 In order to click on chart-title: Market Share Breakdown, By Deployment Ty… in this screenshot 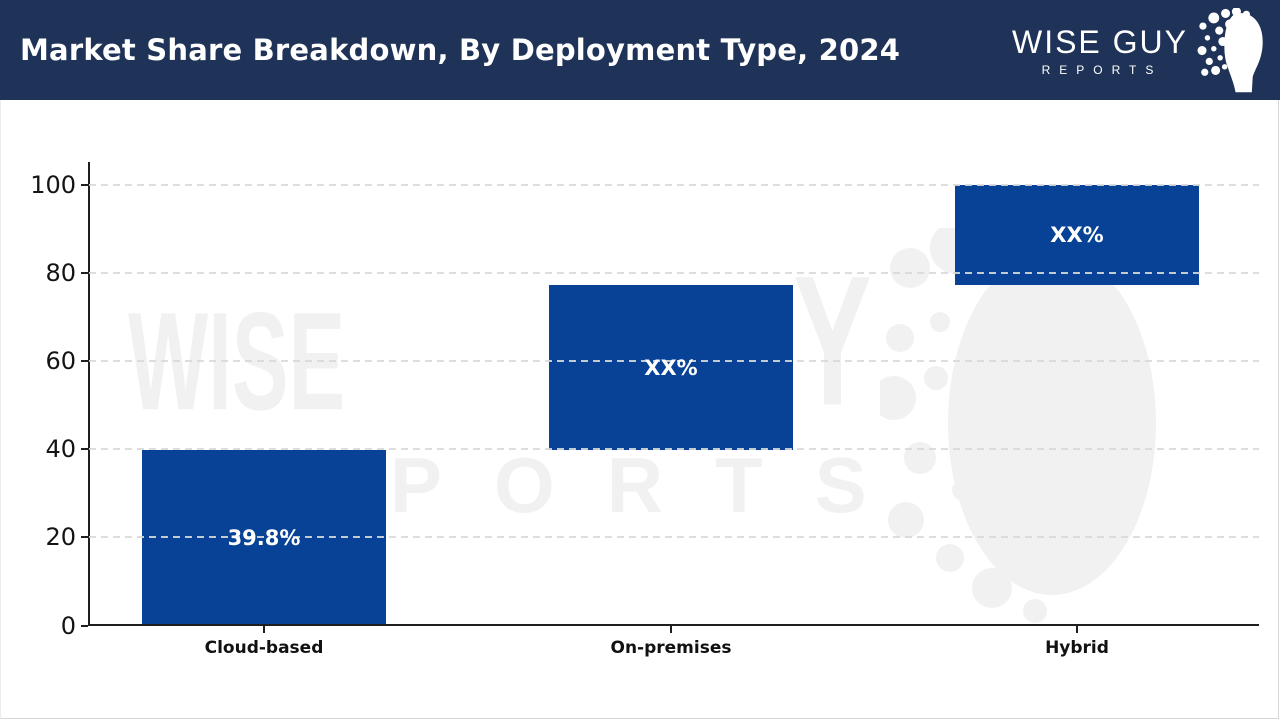, I will do `click(460, 50)`.